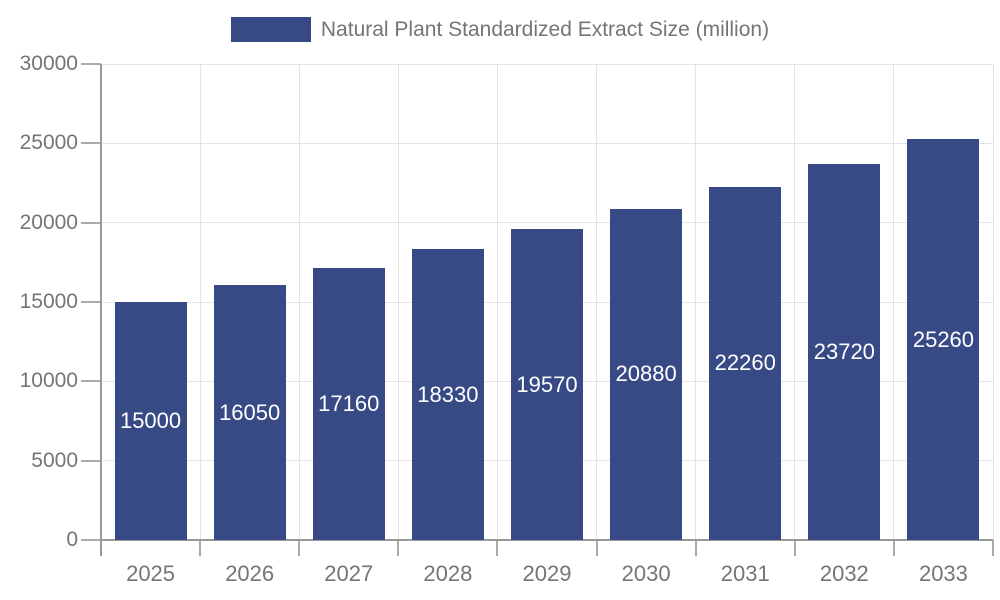  I want to click on y-axis-line, so click(101, 310).